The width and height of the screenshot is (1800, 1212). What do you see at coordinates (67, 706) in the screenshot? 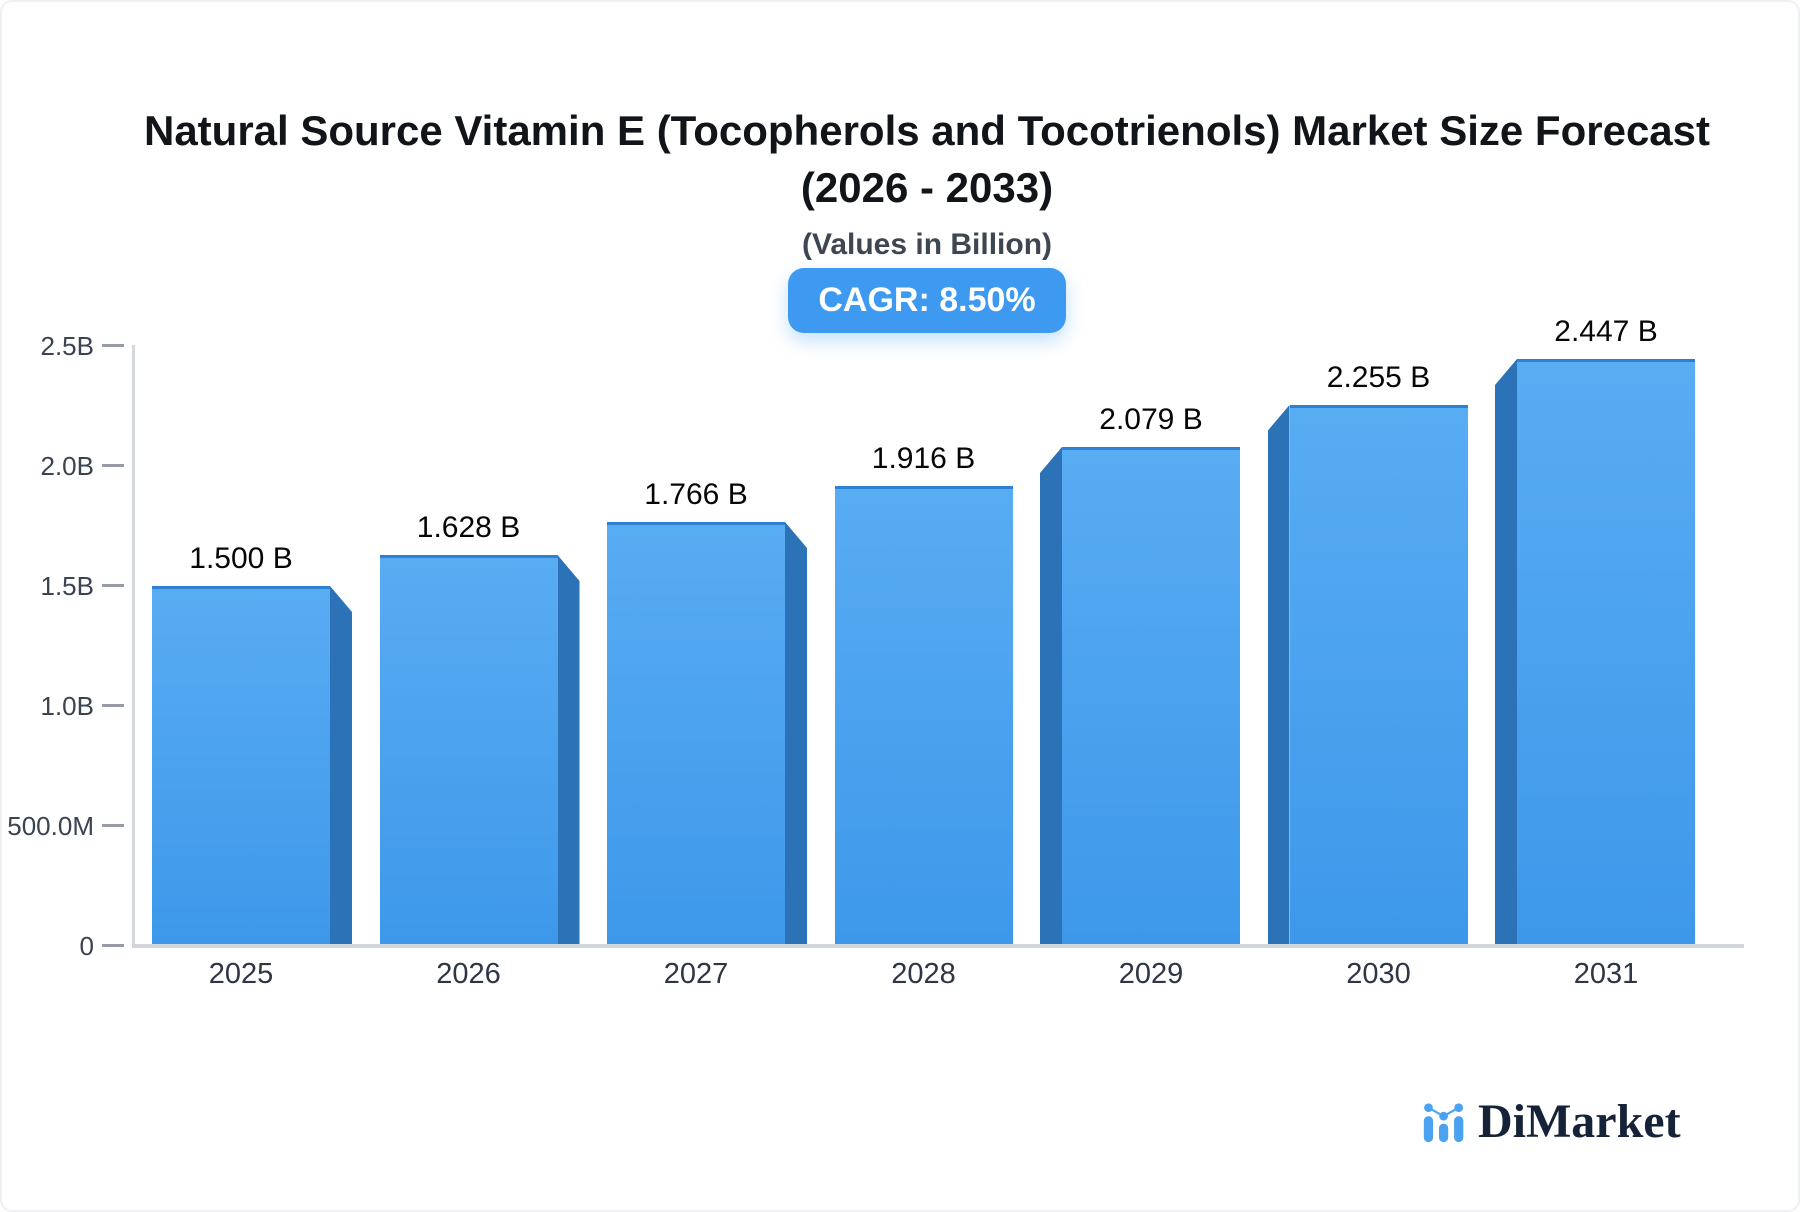
I see `y-tick-label: 1.0B` at bounding box center [67, 706].